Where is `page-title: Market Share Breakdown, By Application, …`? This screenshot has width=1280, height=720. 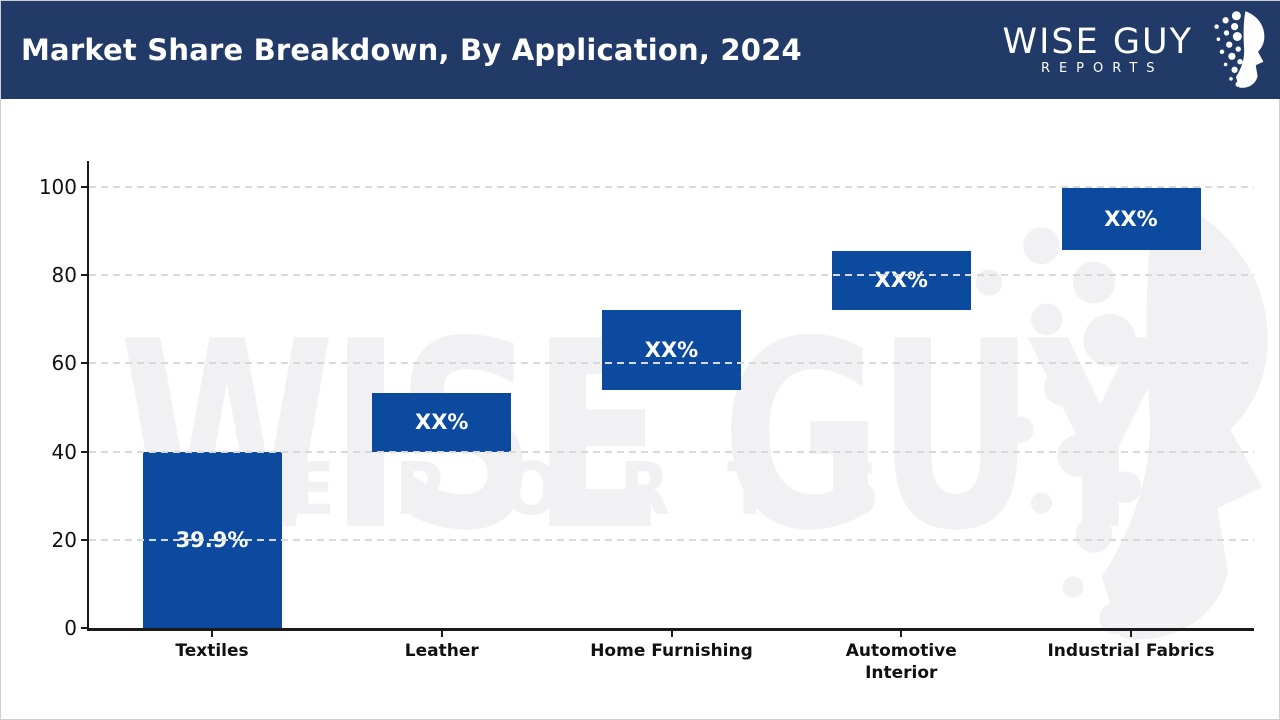
page-title: Market Share Breakdown, By Application, … is located at coordinates (411, 50).